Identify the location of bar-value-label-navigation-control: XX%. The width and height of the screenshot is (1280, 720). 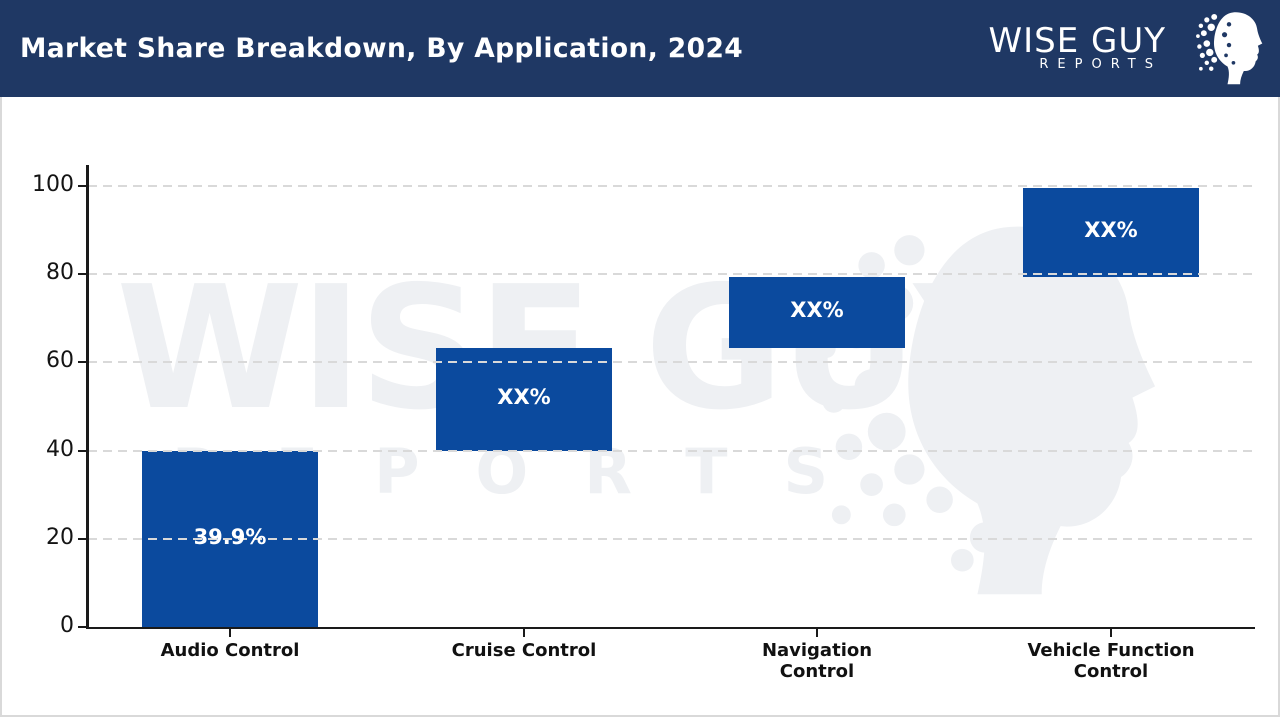
(817, 310).